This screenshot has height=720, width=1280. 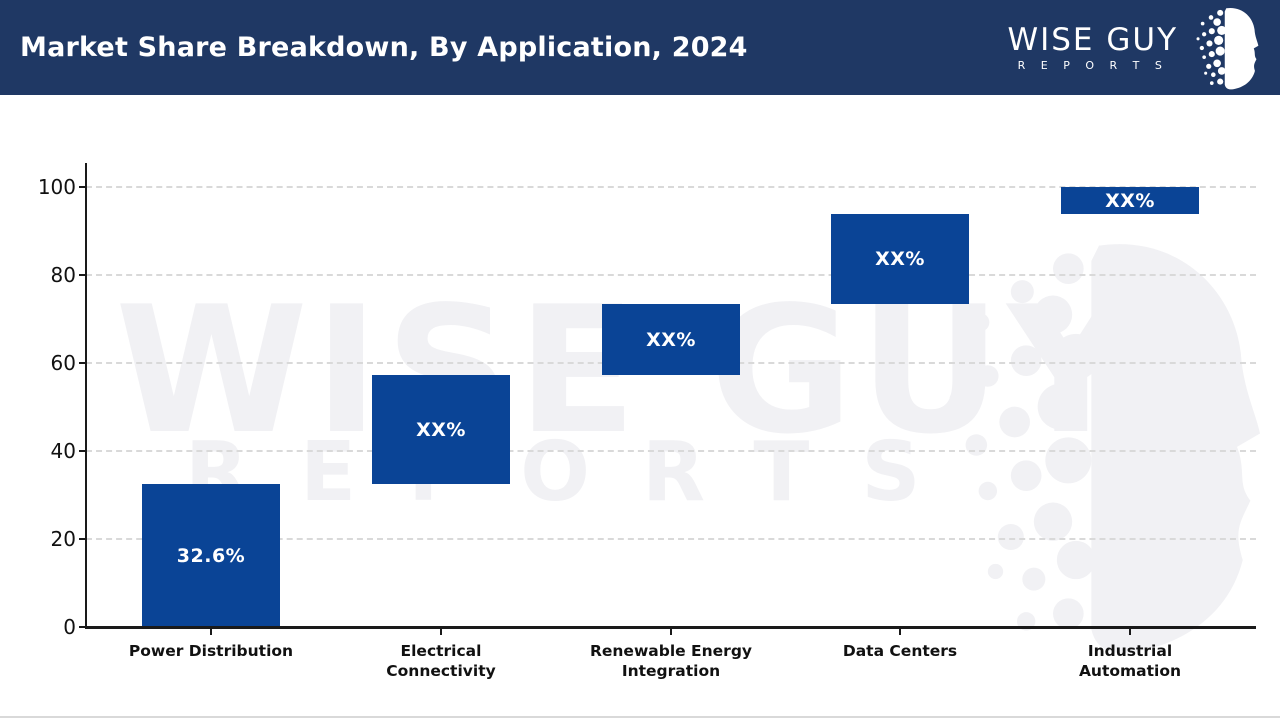 What do you see at coordinates (1227, 48) in the screenshot?
I see `head-silhouette-icon` at bounding box center [1227, 48].